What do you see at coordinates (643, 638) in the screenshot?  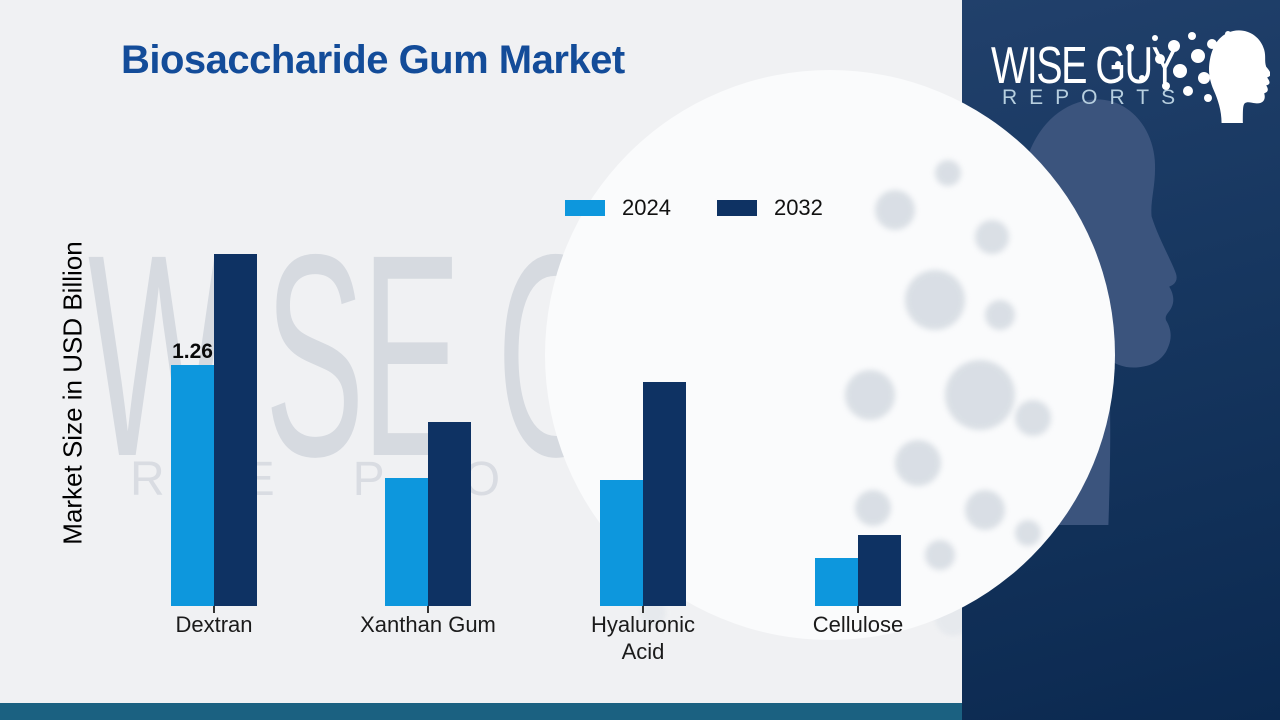 I see `category-label: Hyaluronic Acid` at bounding box center [643, 638].